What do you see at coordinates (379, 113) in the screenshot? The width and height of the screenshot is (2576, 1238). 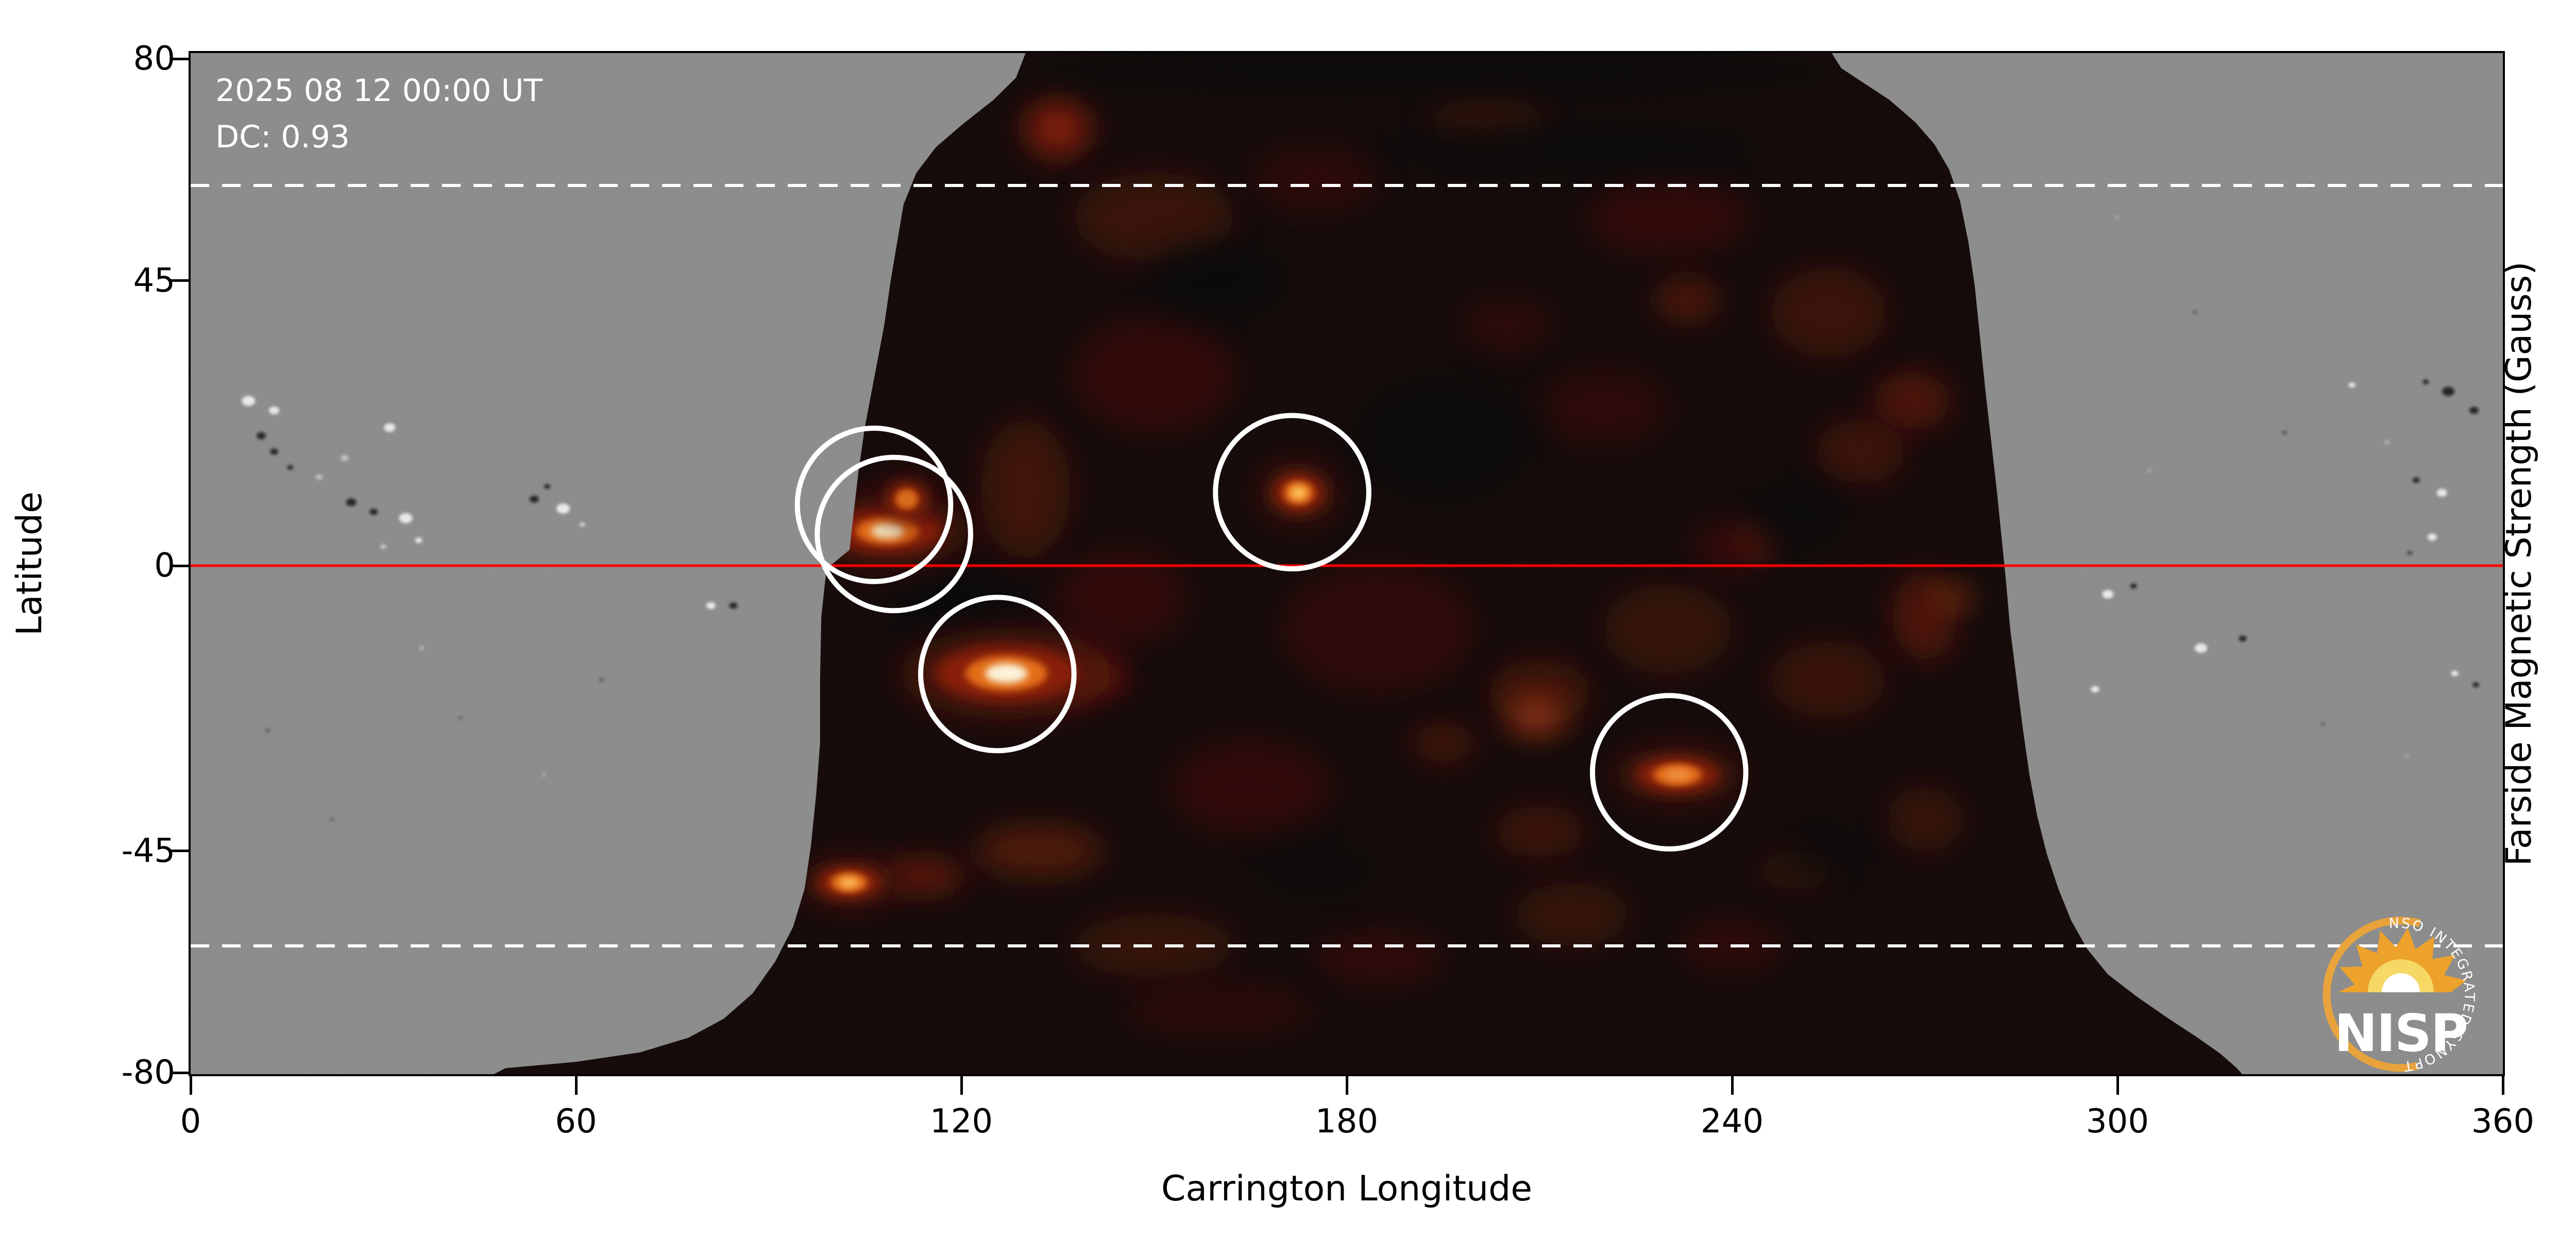 I see `timestamp-overlay: 2025 08 12 00:00 UT DC: 0.93` at bounding box center [379, 113].